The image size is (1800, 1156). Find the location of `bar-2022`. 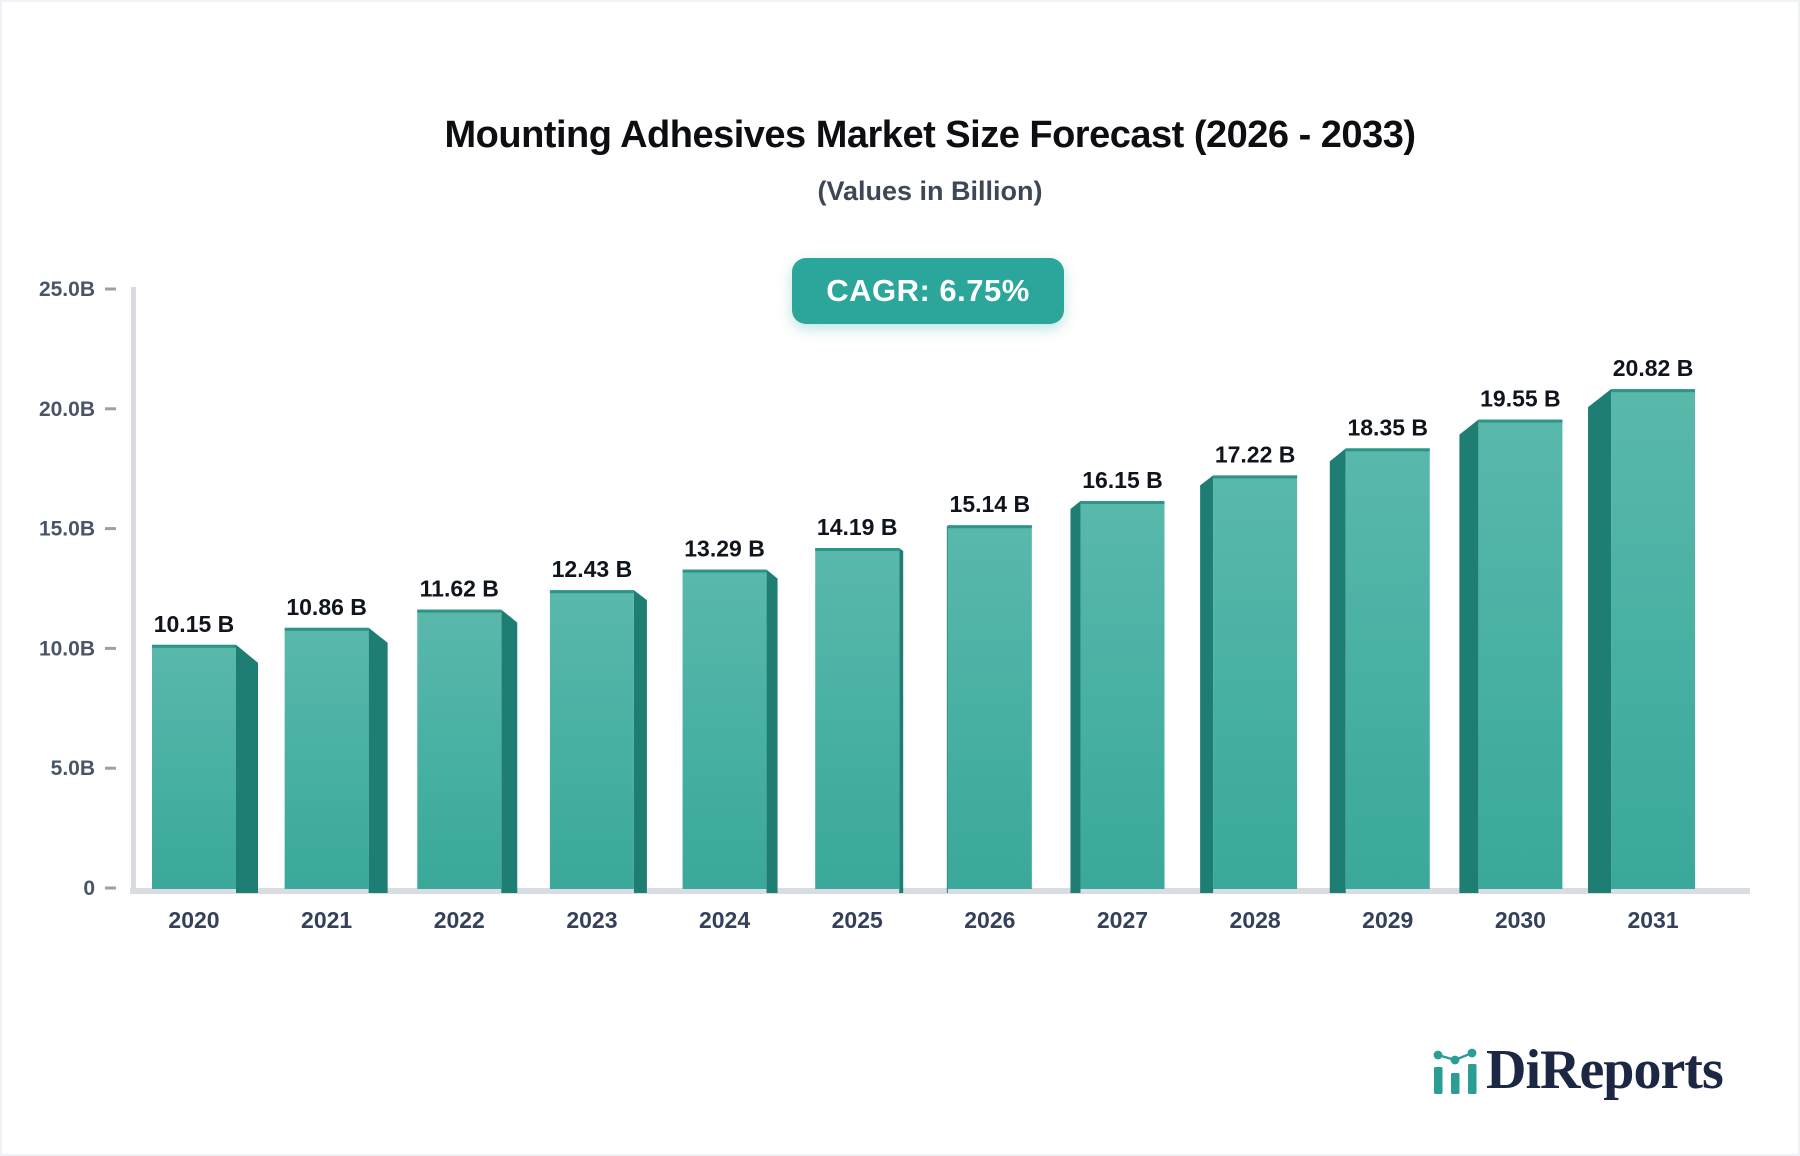

bar-2022 is located at coordinates (459, 749).